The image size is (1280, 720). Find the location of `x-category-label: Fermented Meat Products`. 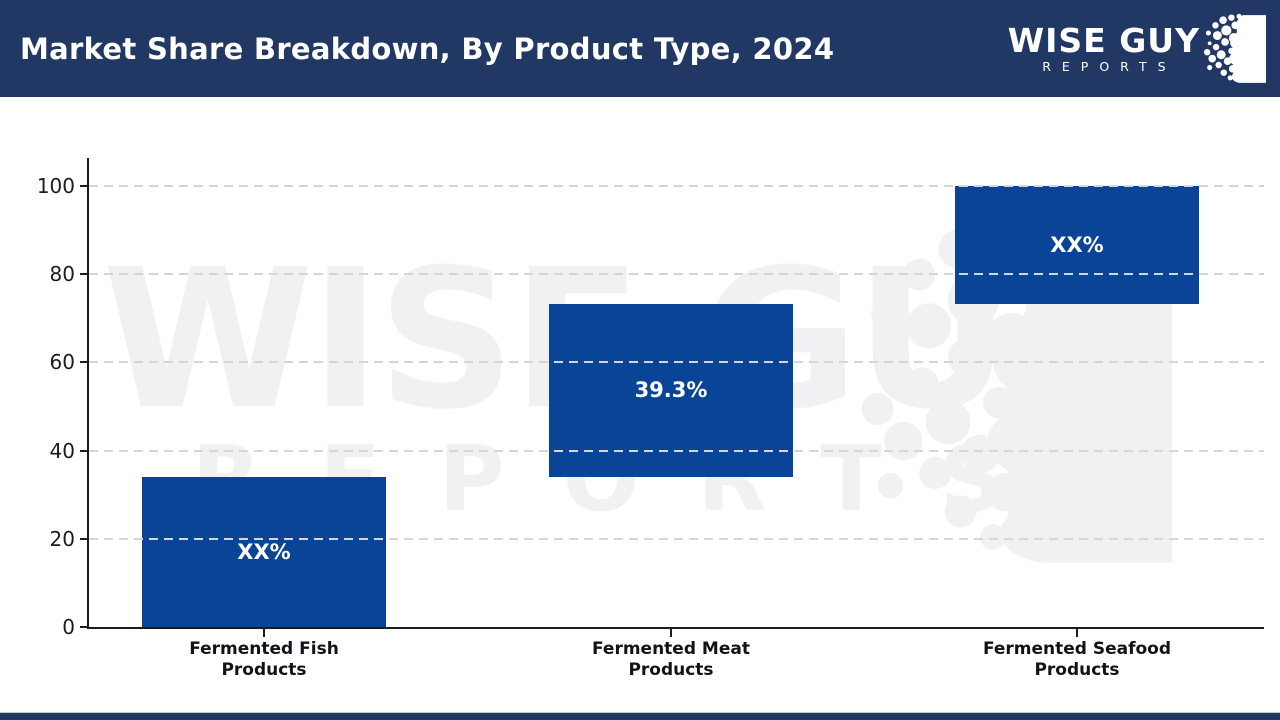

x-category-label: Fermented Meat Products is located at coordinates (671, 660).